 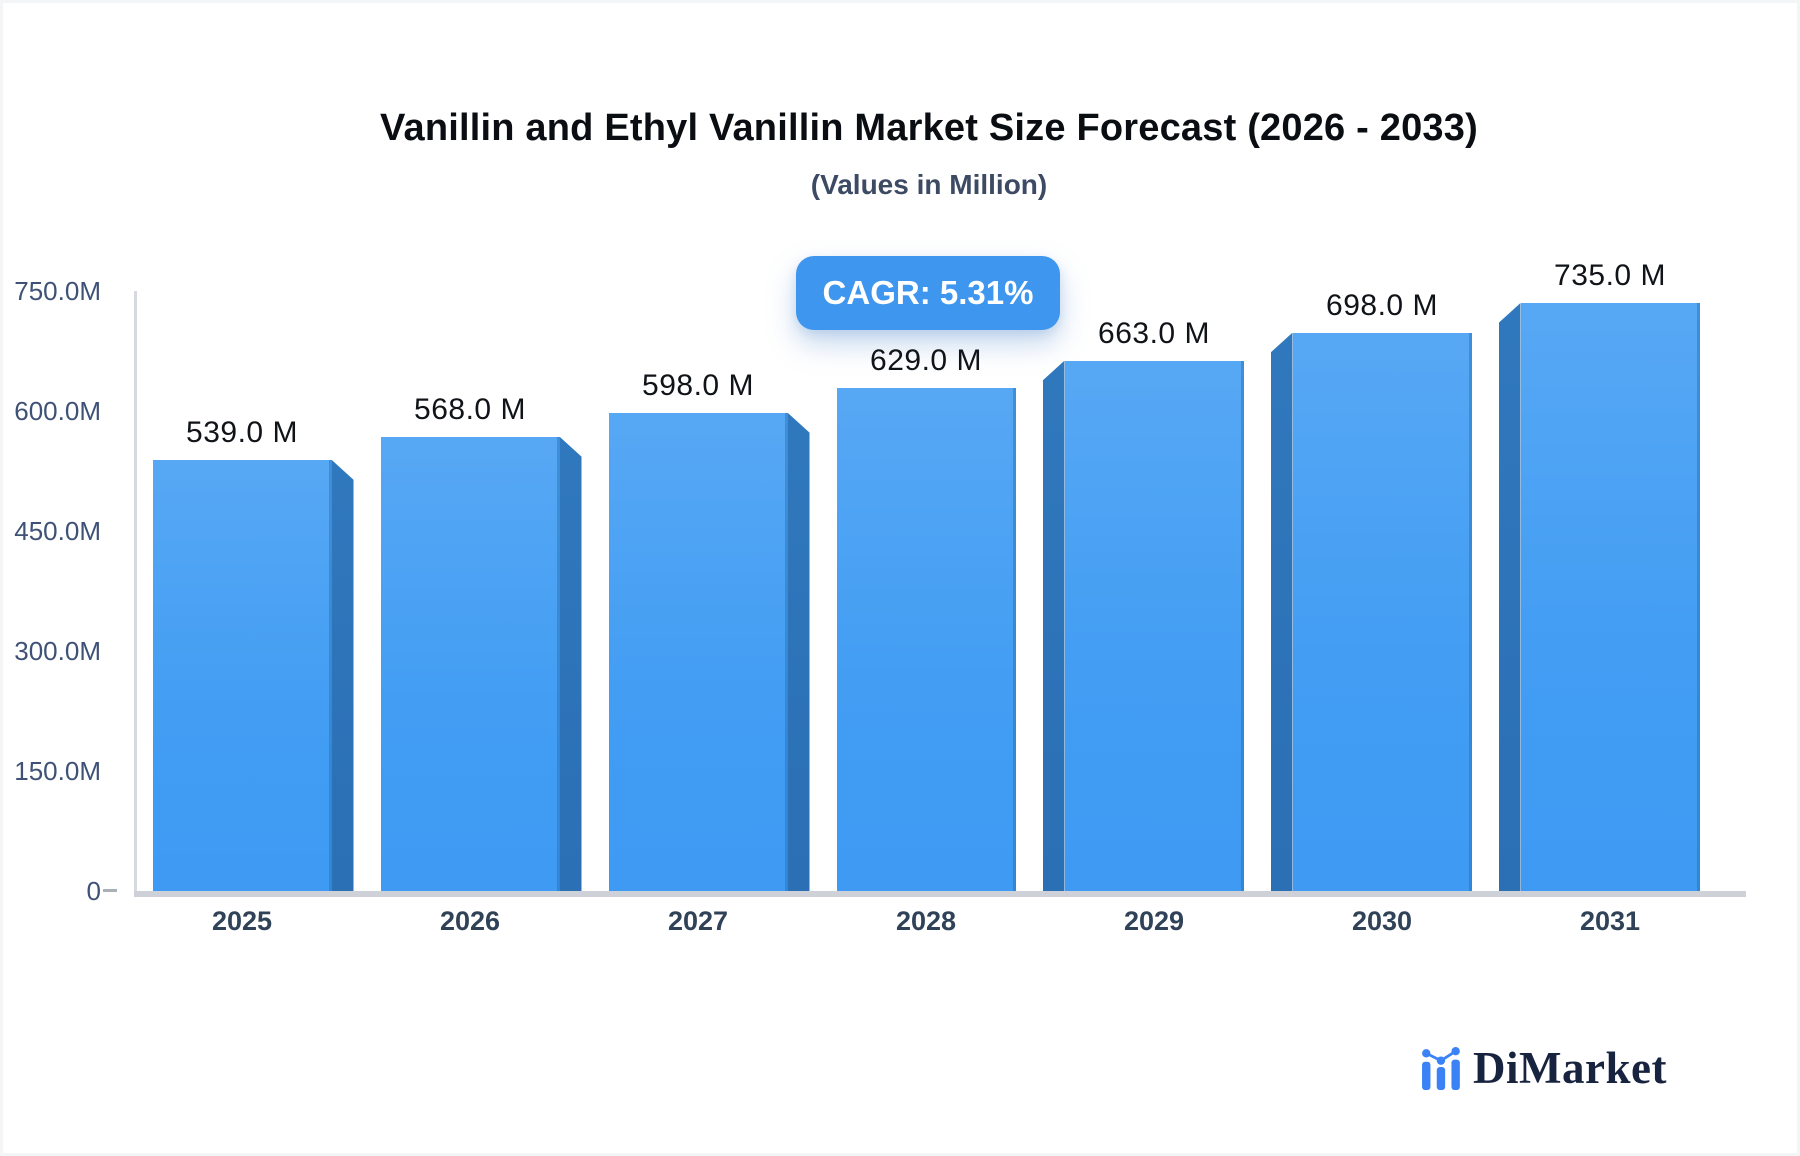 I want to click on cagr-badge: CAGR: 5.31%, so click(x=928, y=293).